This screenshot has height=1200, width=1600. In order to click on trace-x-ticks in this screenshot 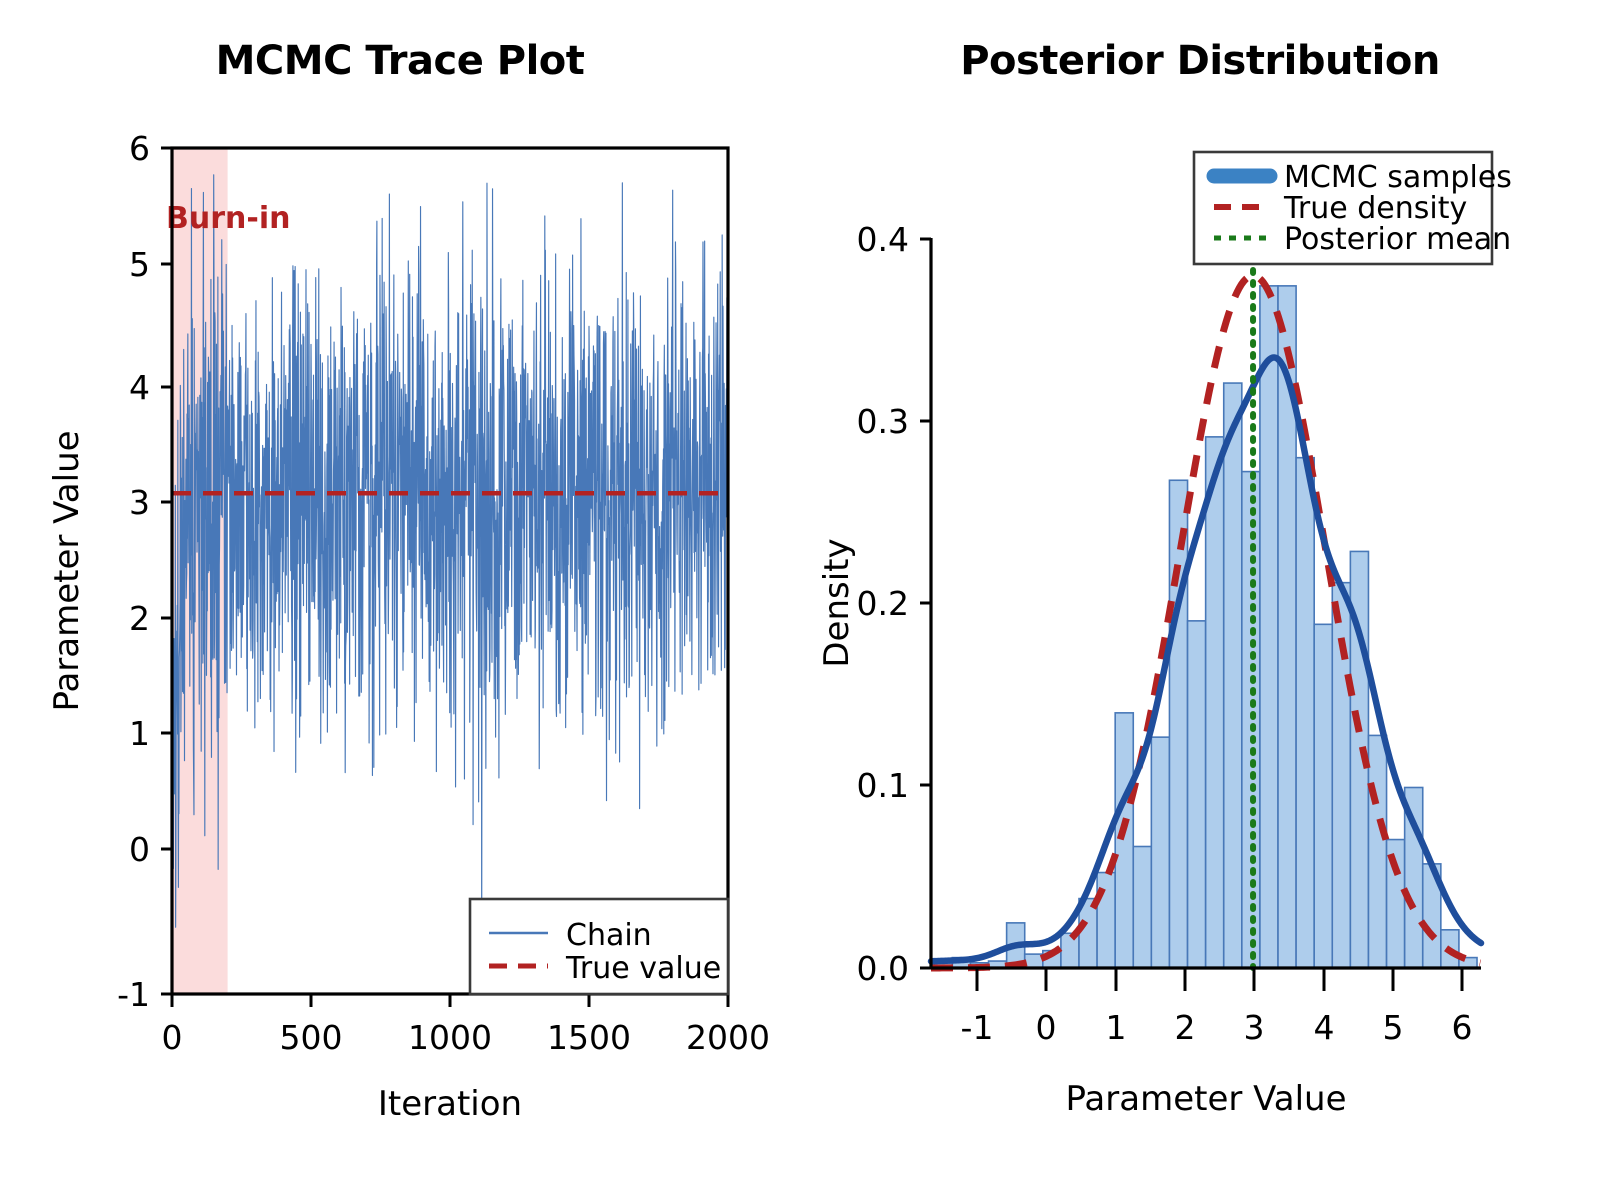, I will do `click(450, 1000)`.